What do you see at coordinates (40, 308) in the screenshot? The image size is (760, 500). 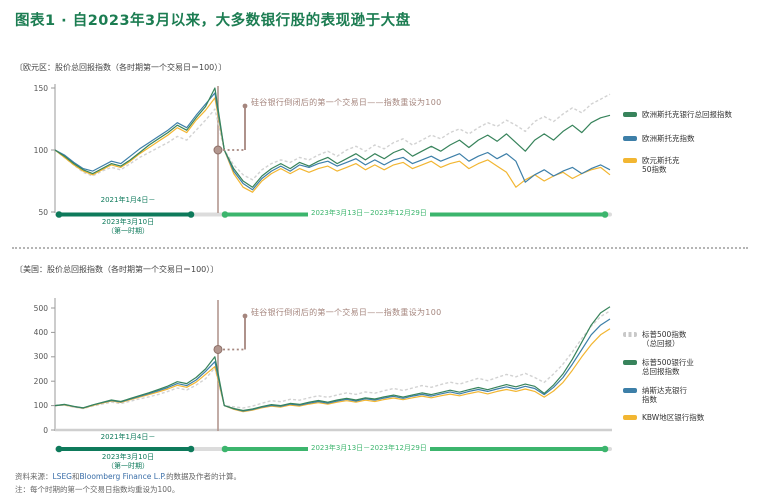 I see `y-tick-label: 500` at bounding box center [40, 308].